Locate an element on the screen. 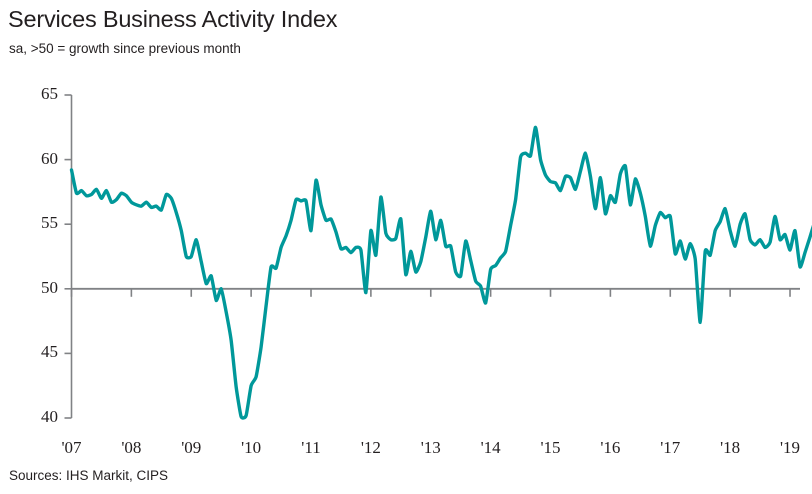 This screenshot has width=812, height=494. x-tick-label: '19 is located at coordinates (790, 447).